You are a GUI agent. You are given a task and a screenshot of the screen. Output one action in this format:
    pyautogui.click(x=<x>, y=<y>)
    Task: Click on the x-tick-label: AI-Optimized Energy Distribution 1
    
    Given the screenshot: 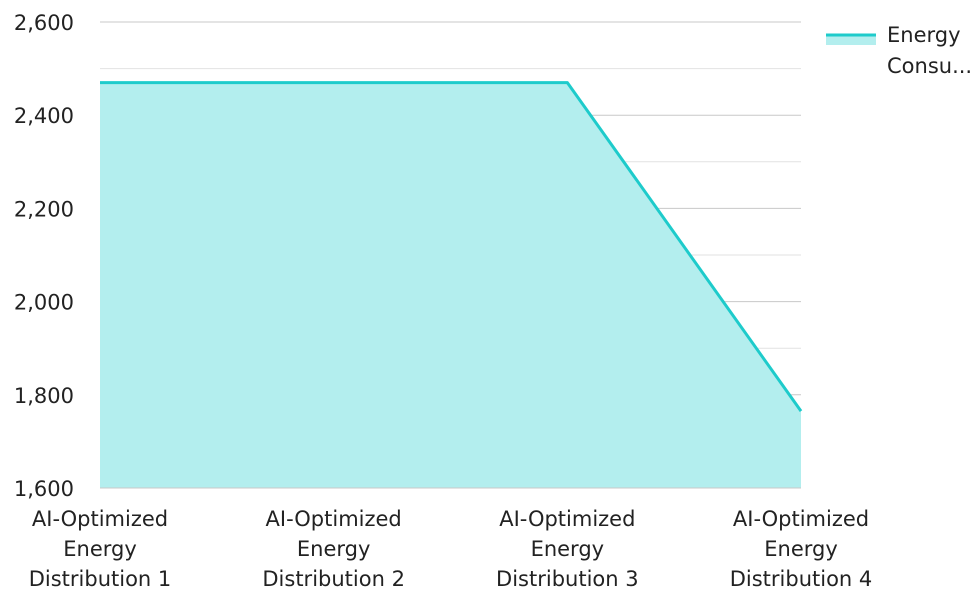 What is the action you would take?
    pyautogui.click(x=100, y=549)
    